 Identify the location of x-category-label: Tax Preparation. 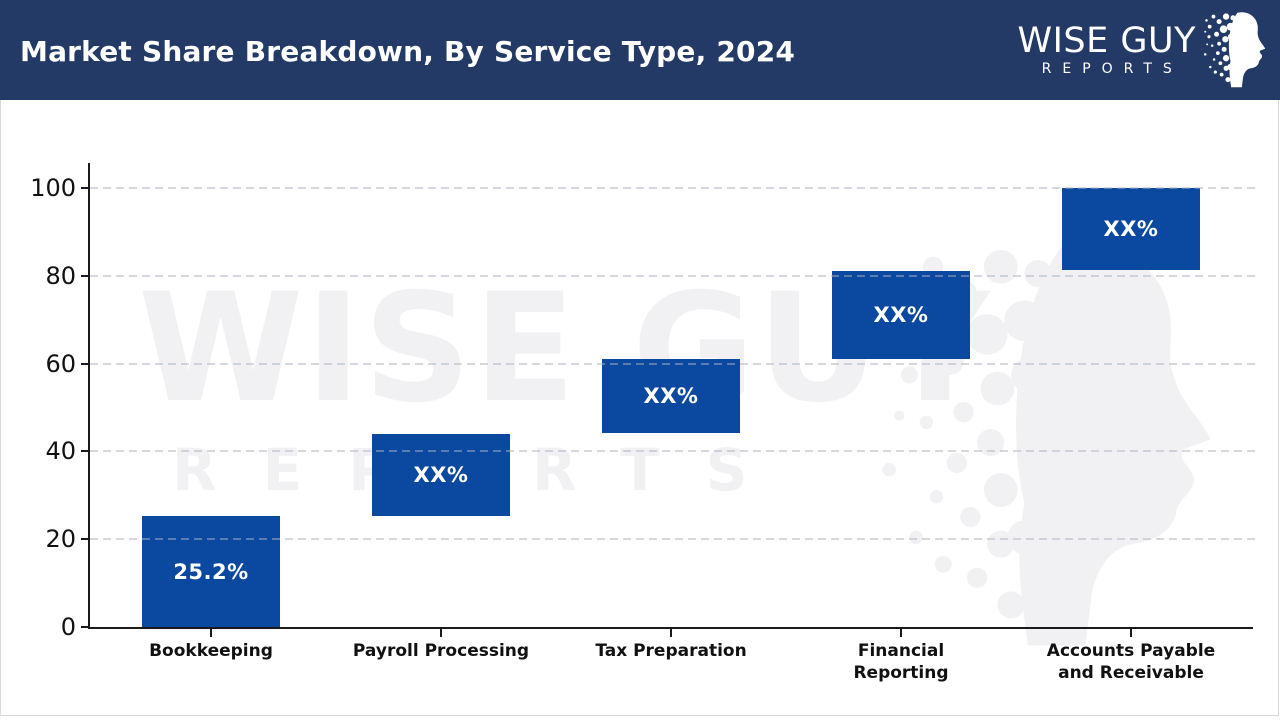
(671, 651).